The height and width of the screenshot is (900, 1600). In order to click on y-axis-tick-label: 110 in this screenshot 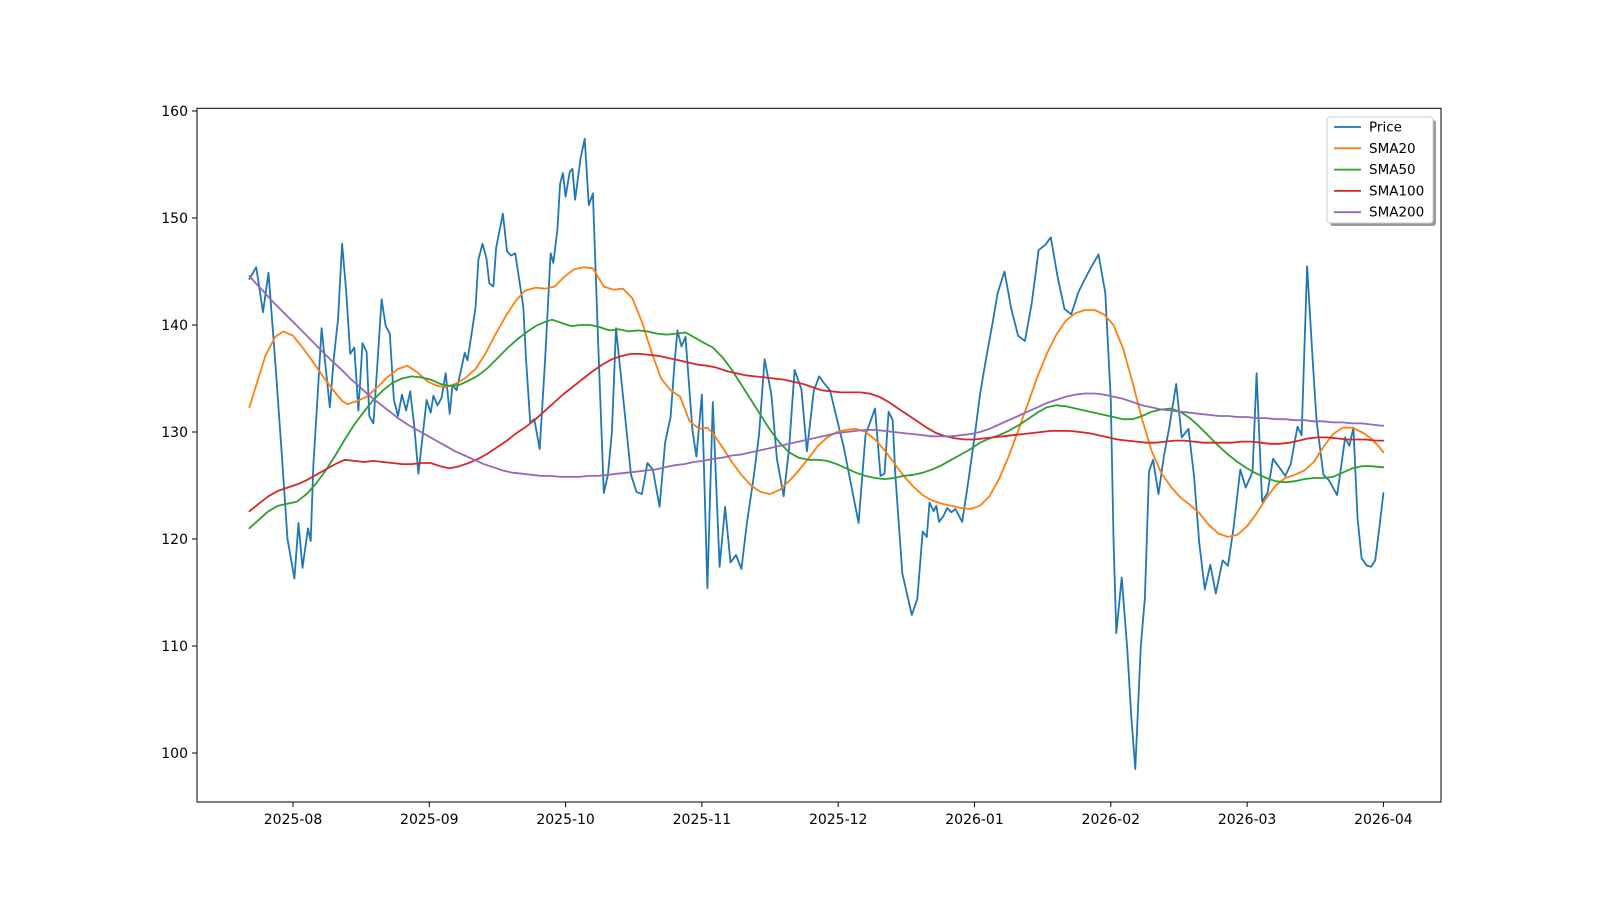, I will do `click(174, 647)`.